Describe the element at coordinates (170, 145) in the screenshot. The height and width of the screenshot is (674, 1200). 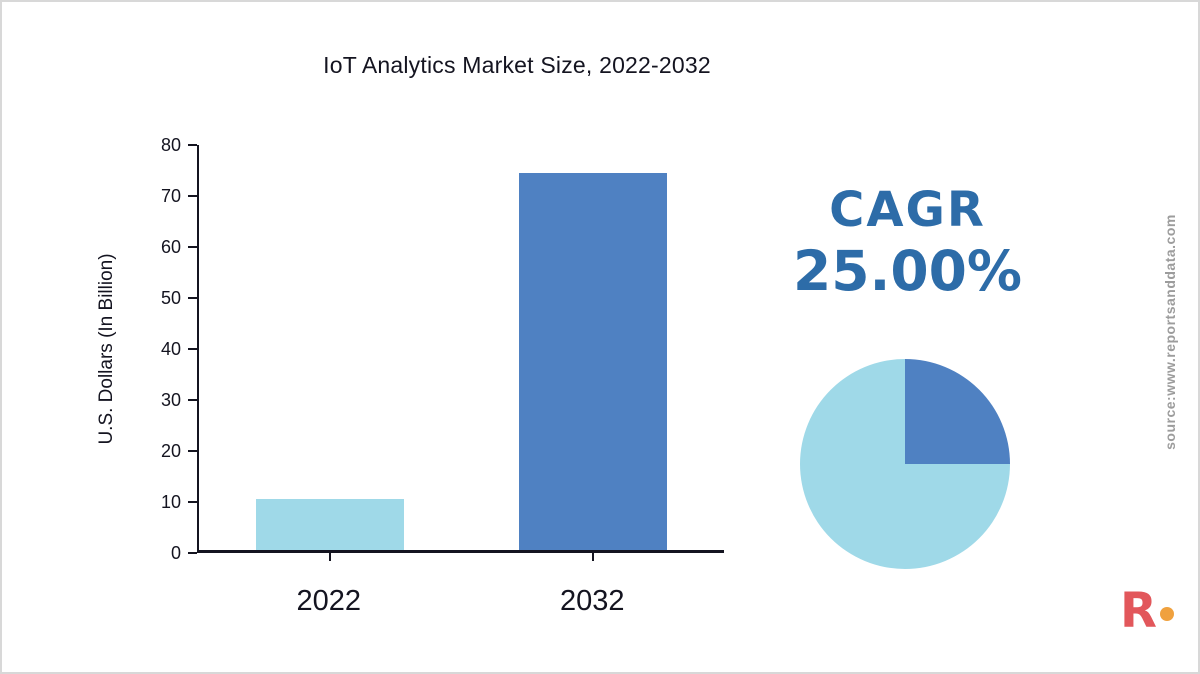
I see `y-tick-label: 80` at that location.